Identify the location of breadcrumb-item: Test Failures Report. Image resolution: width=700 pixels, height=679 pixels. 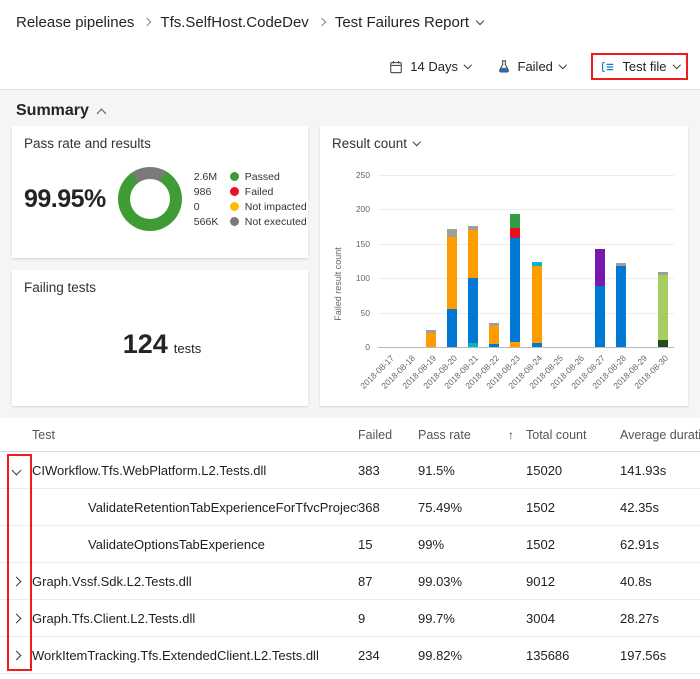
(402, 22).